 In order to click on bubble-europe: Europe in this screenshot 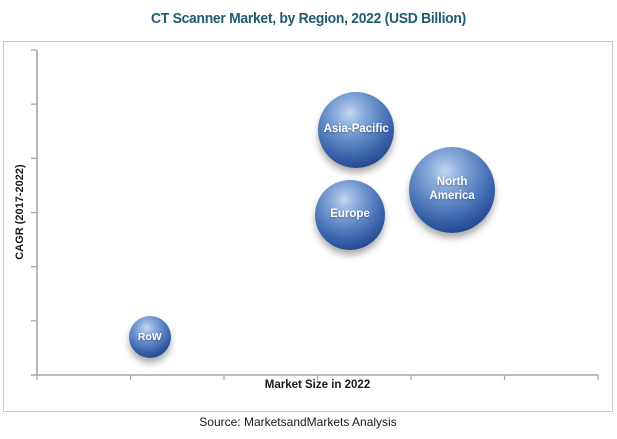, I will do `click(350, 215)`.